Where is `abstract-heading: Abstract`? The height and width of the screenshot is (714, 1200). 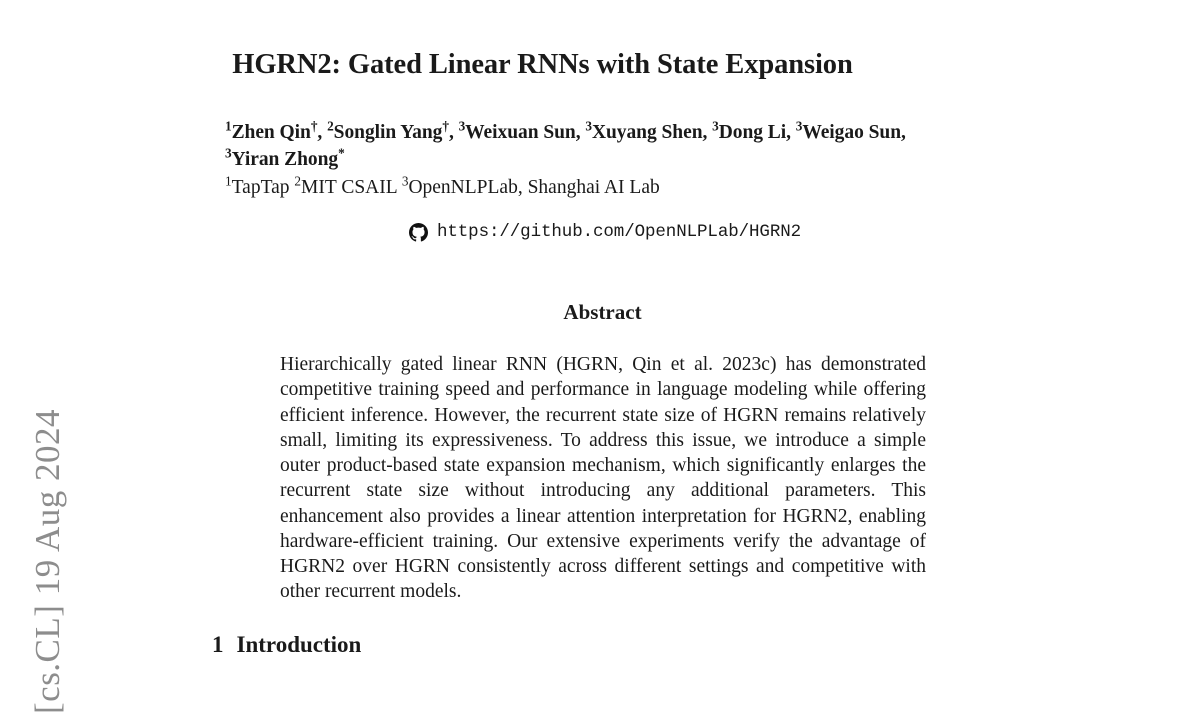
abstract-heading: Abstract is located at coordinates (602, 312).